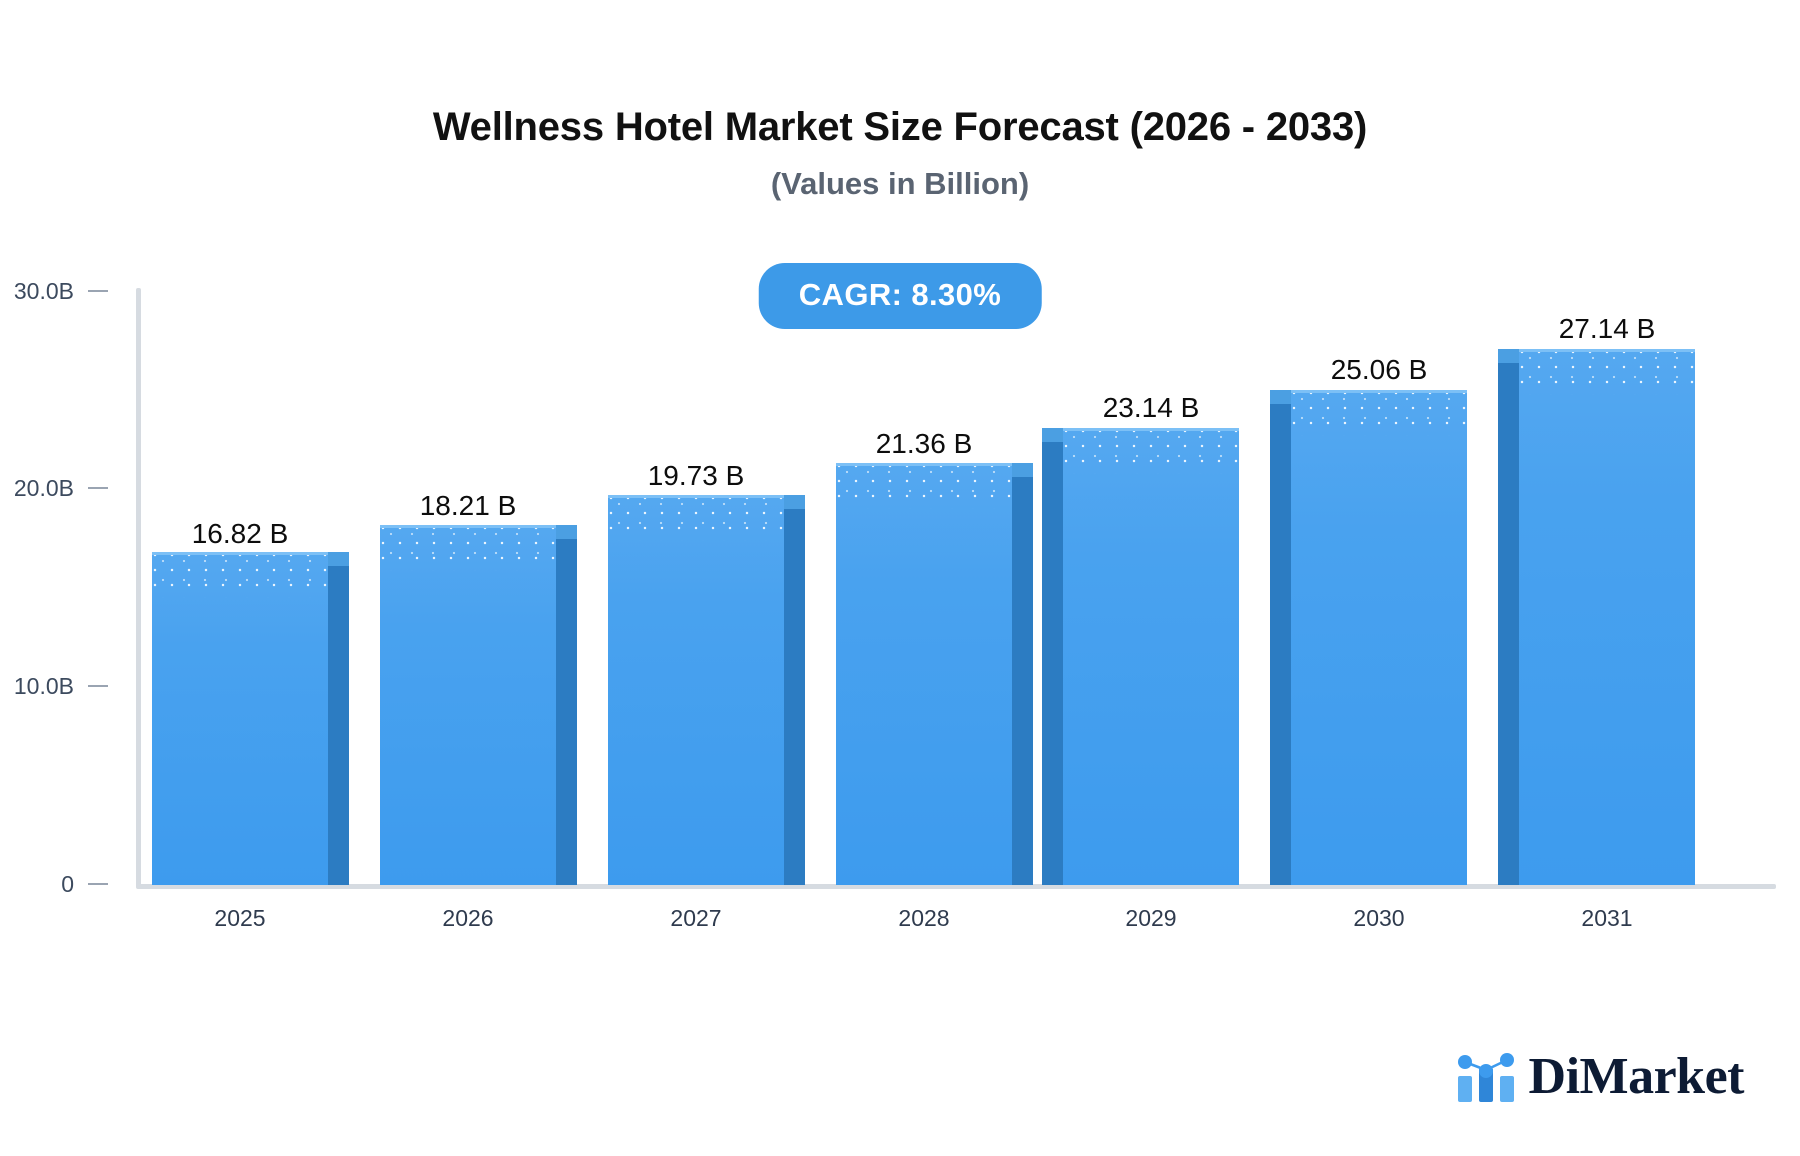  Describe the element at coordinates (240, 533) in the screenshot. I see `bar-value-label-2025: 16.82 B` at that location.